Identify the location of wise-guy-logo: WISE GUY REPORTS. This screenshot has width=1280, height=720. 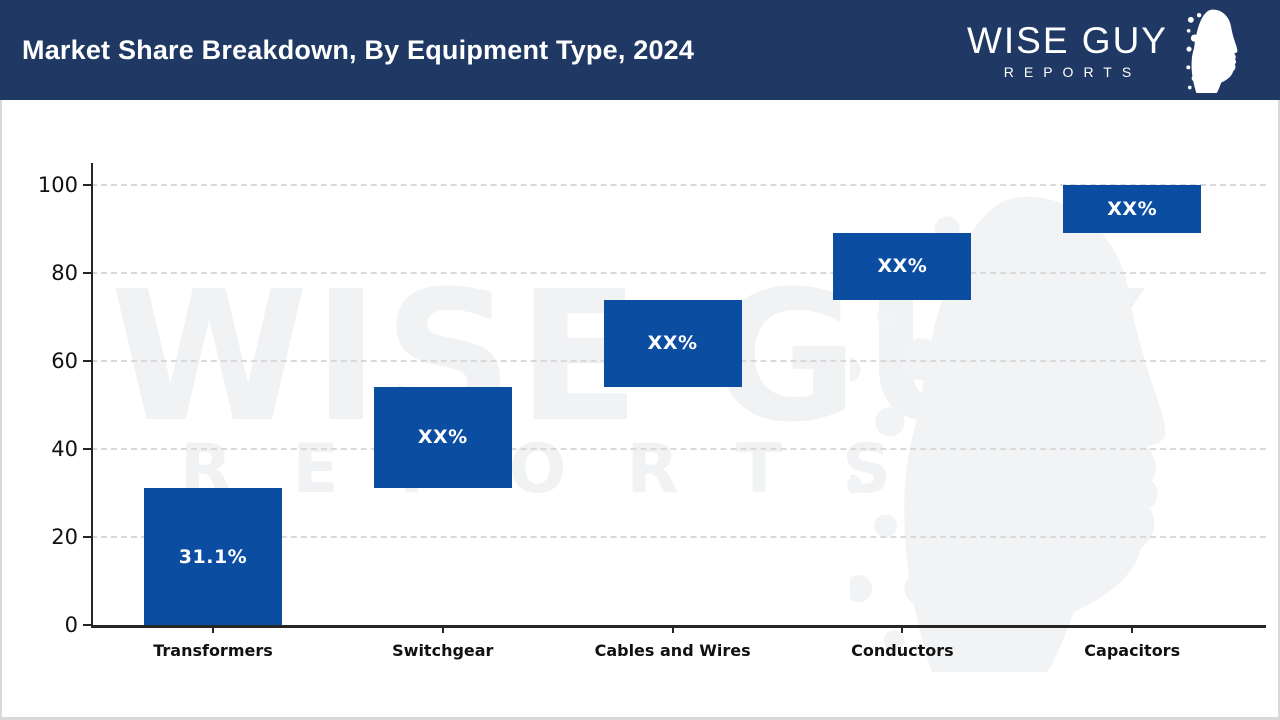
(1109, 50).